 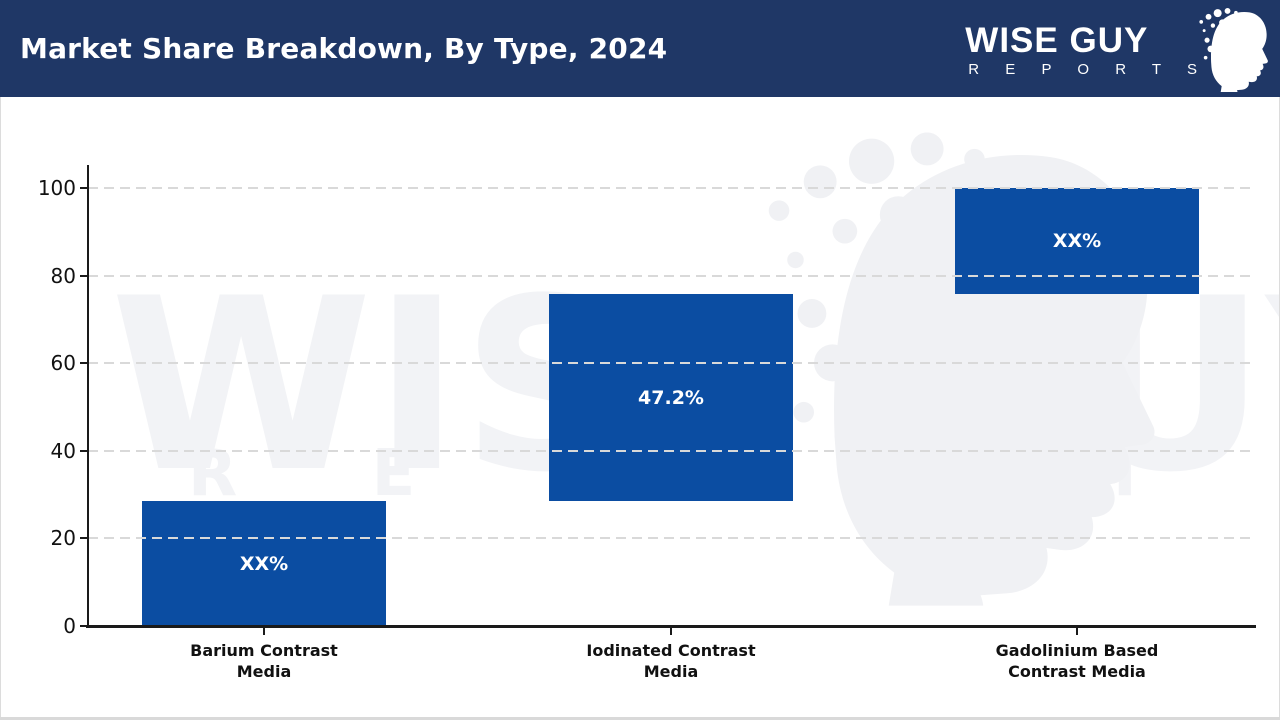 I want to click on chart-title: Market Share Breakdown, By Type, 2024, so click(x=344, y=48).